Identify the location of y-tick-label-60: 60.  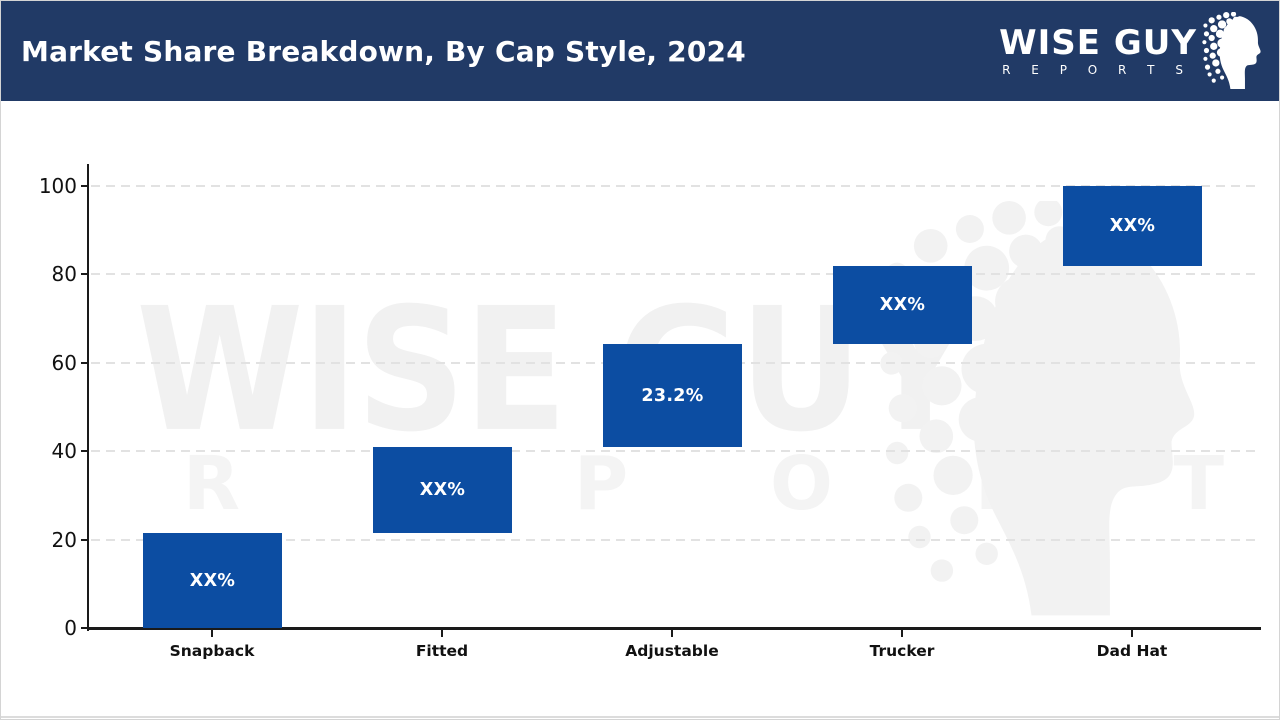
(64, 363).